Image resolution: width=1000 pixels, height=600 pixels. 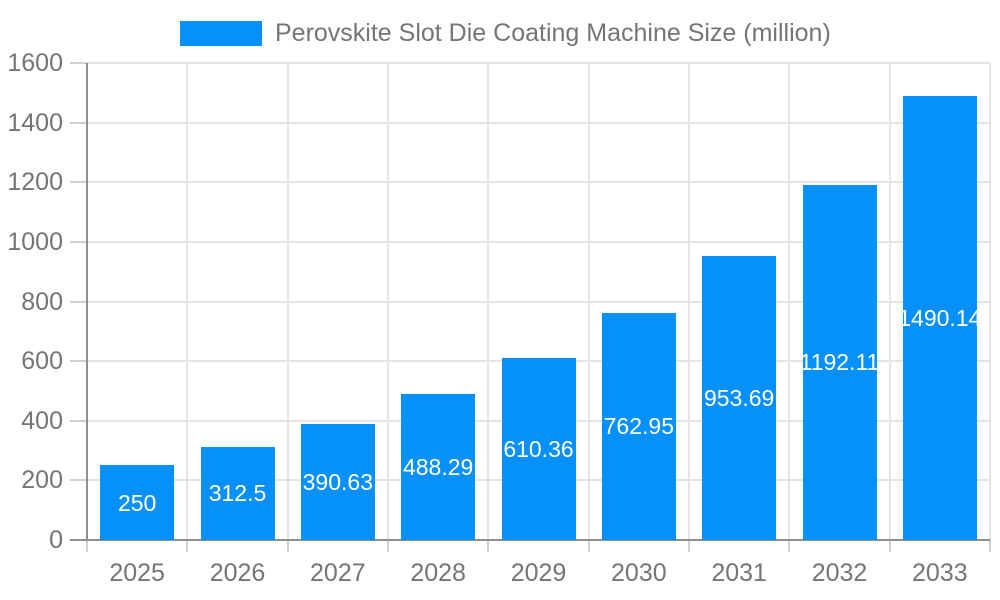 I want to click on x-axis-label: 2029, so click(x=538, y=573).